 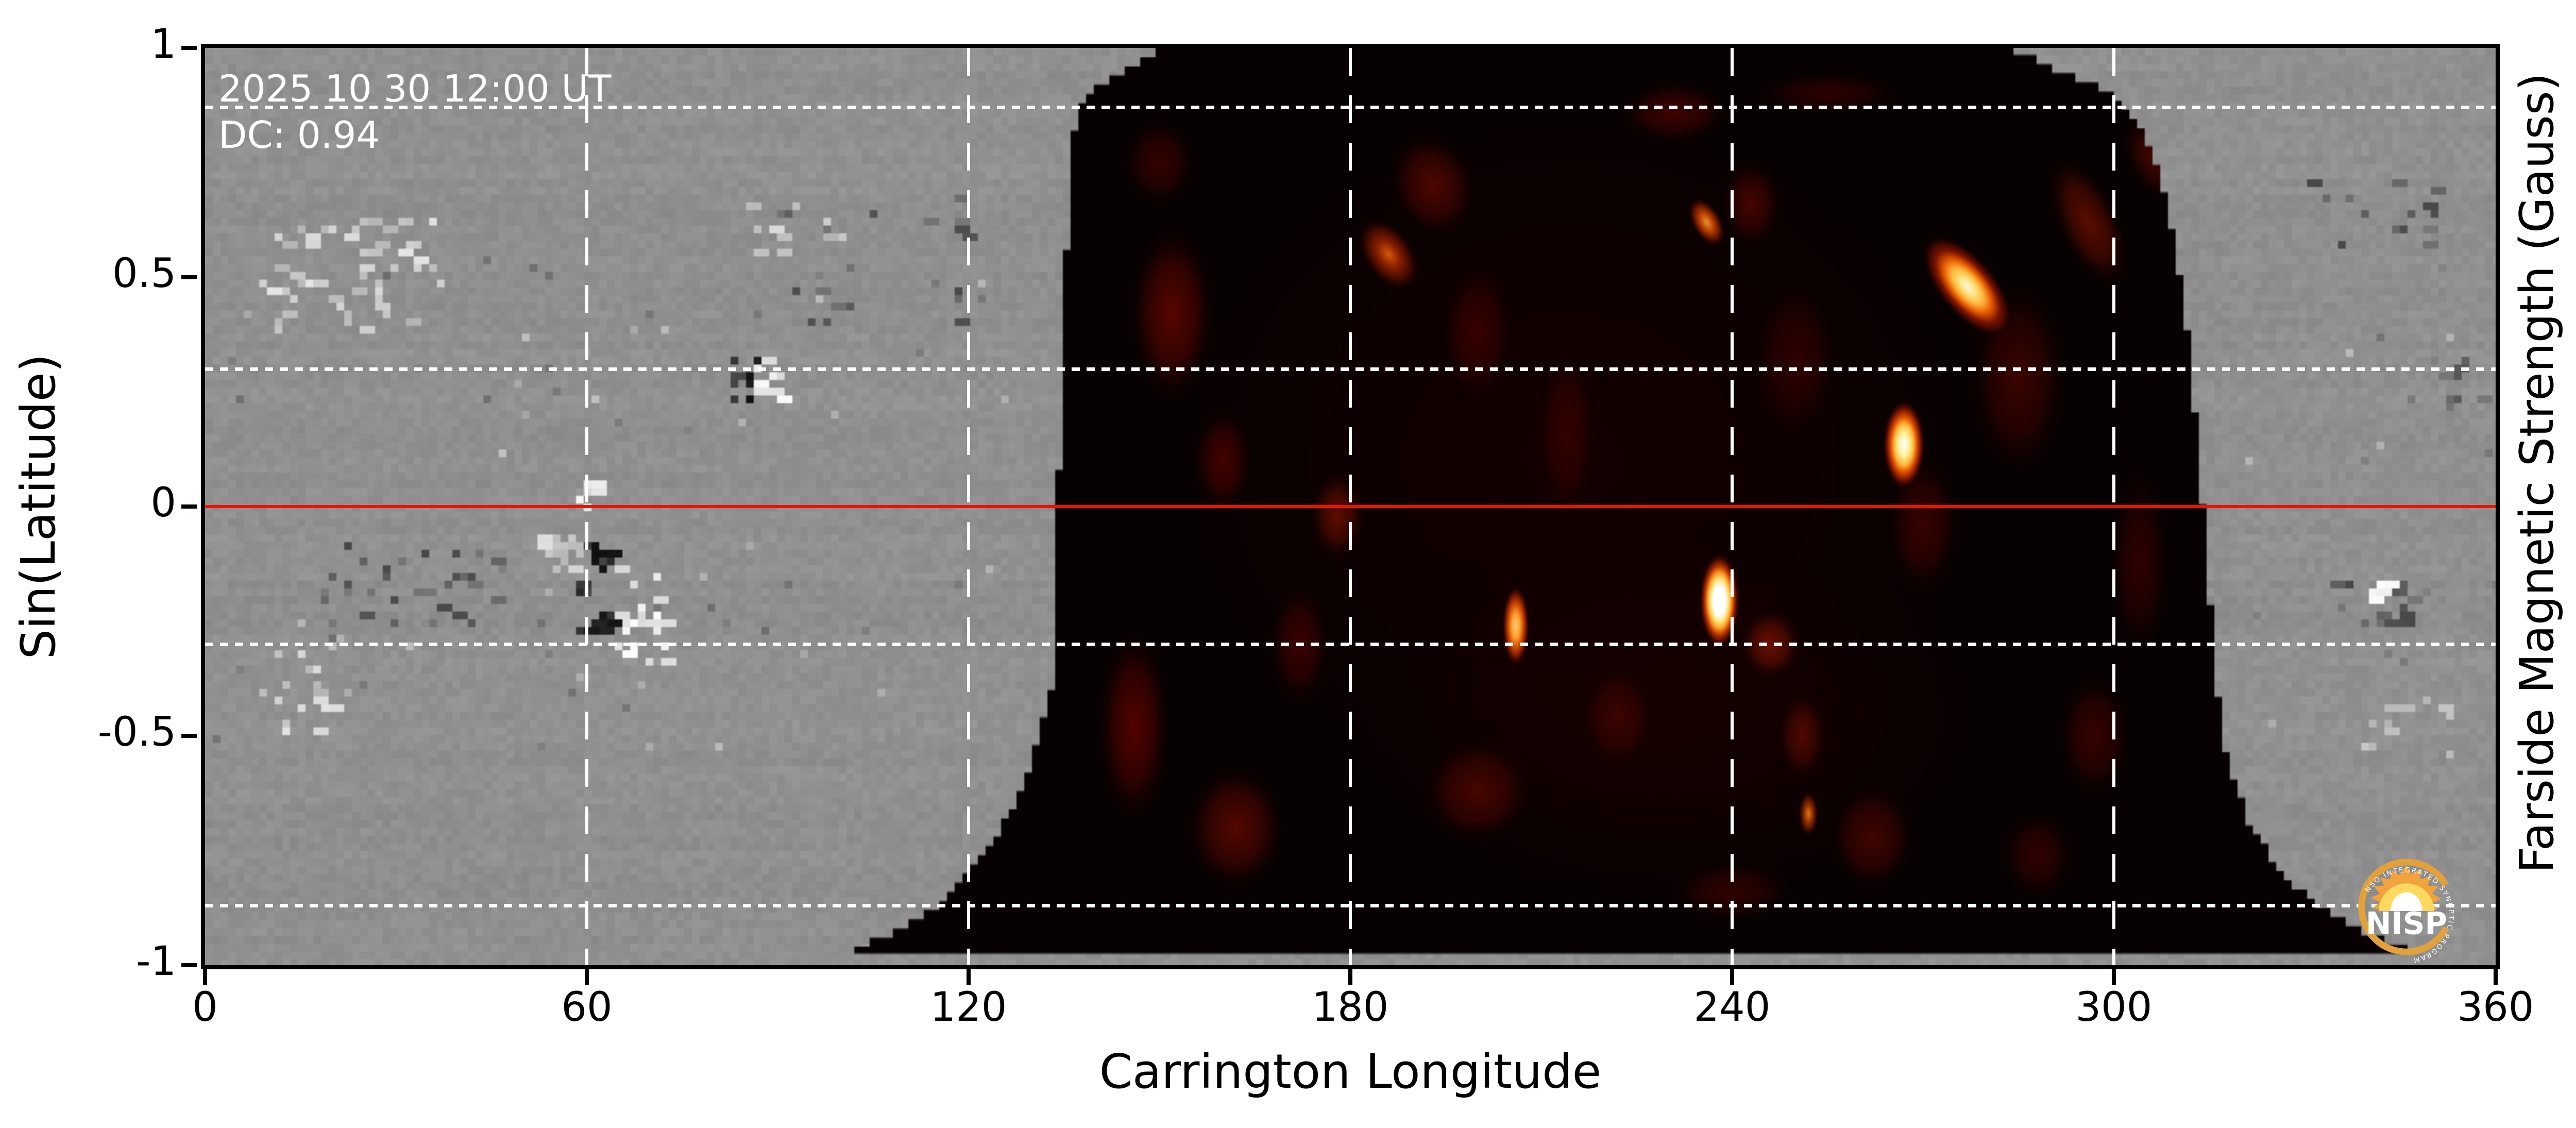 I want to click on y-tick--1, so click(x=189, y=965).